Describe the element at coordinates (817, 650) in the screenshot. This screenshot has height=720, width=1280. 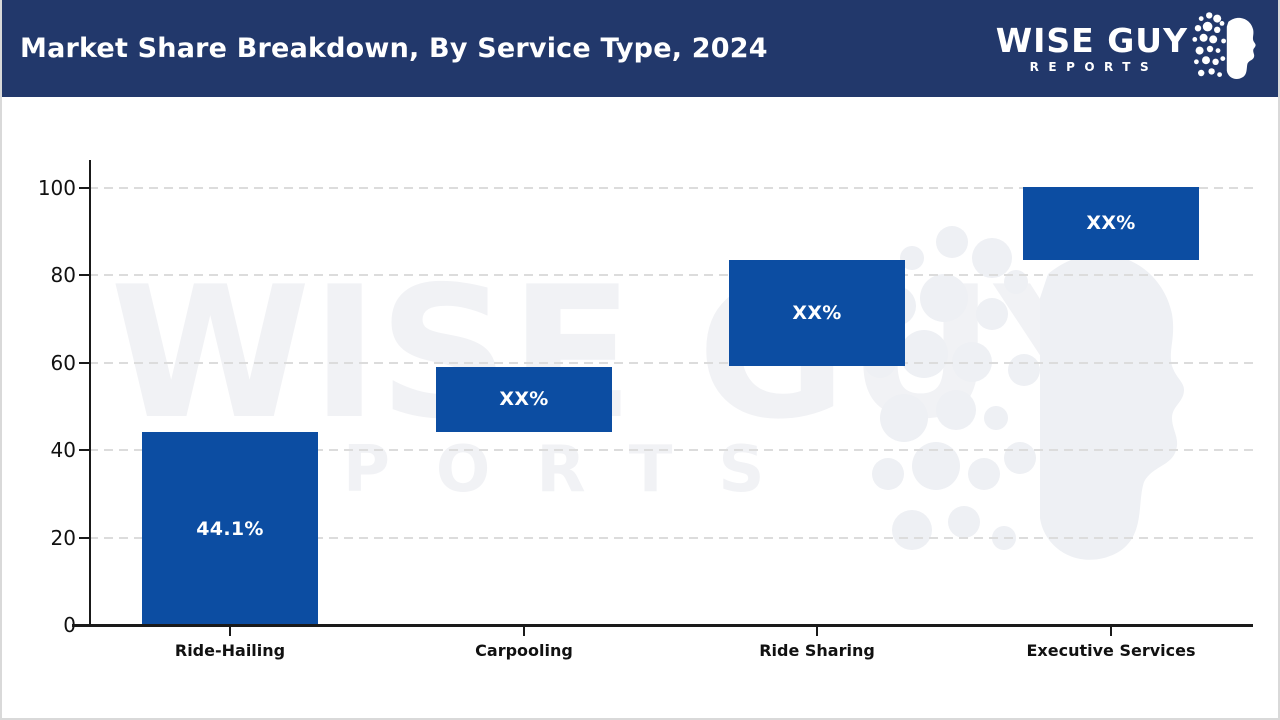
I see `x-category-label: Ride Sharing` at that location.